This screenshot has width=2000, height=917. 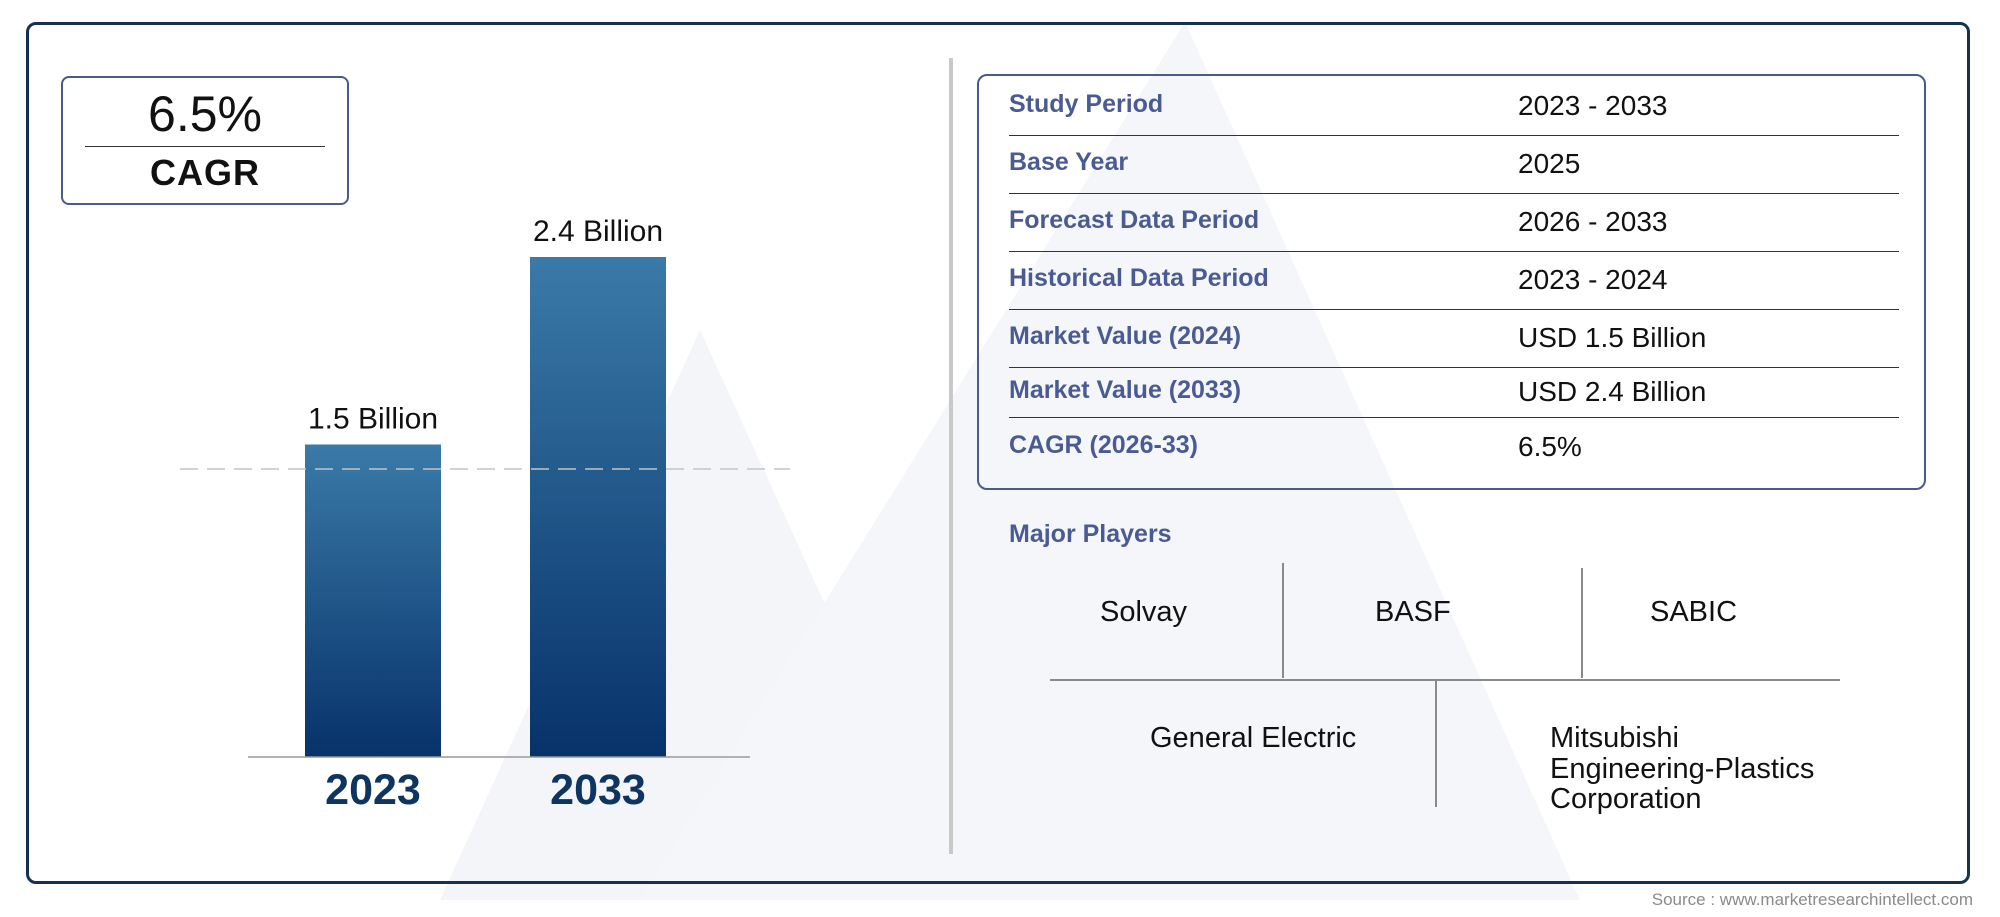 I want to click on player-name-line: Engineering-Plastics, so click(x=1682, y=768).